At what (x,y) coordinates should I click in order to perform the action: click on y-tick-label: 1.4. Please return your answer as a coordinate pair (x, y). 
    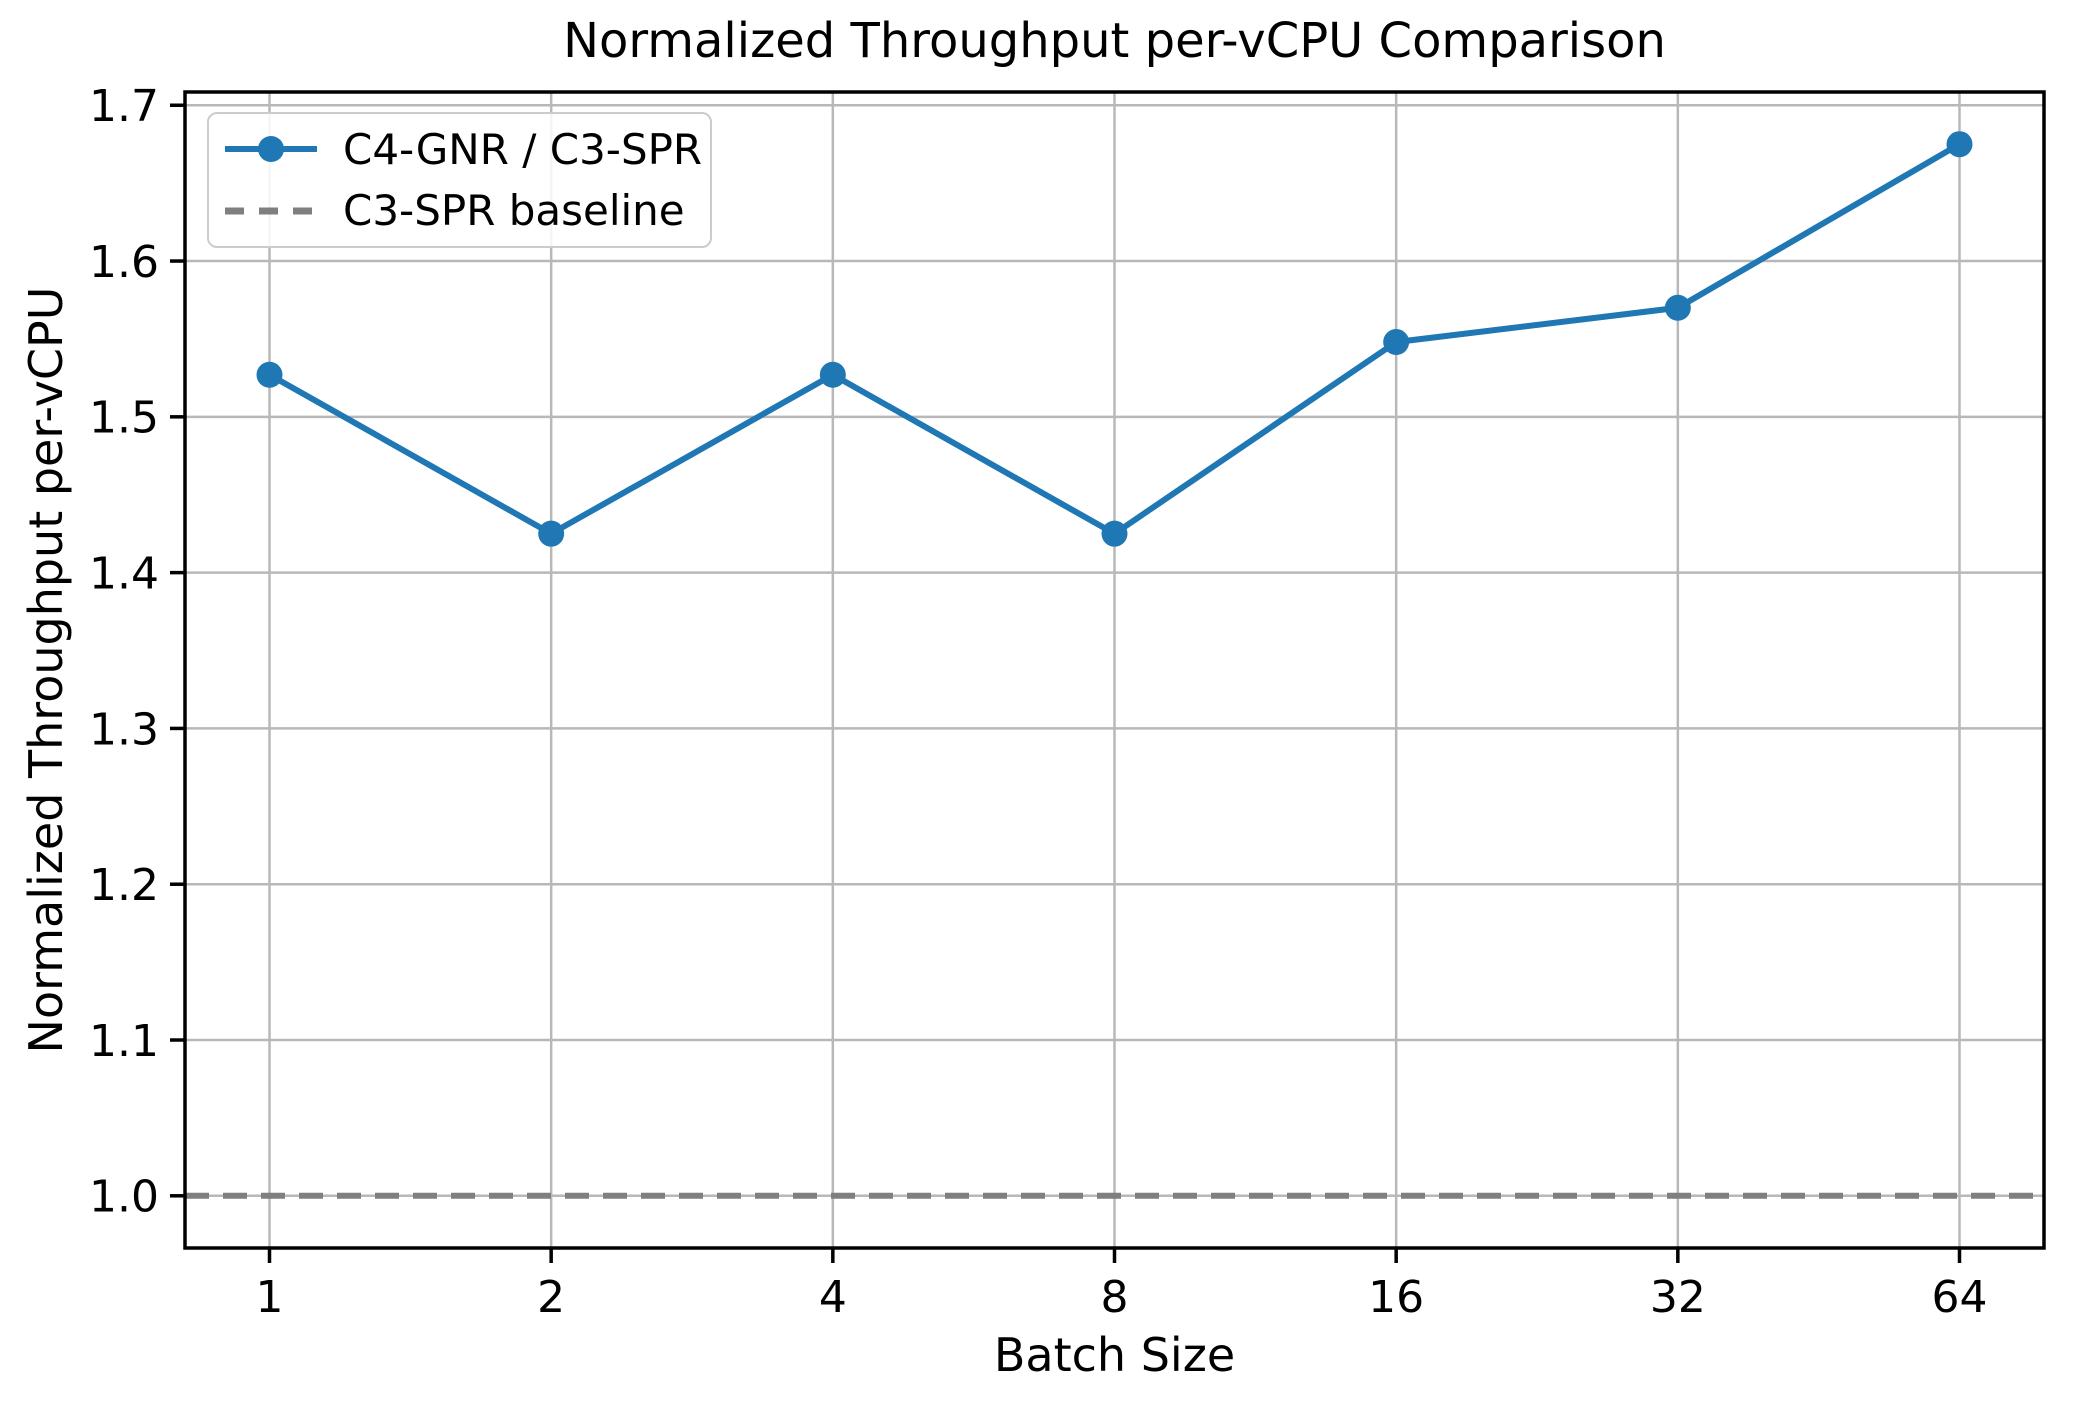
    Looking at the image, I should click on (124, 573).